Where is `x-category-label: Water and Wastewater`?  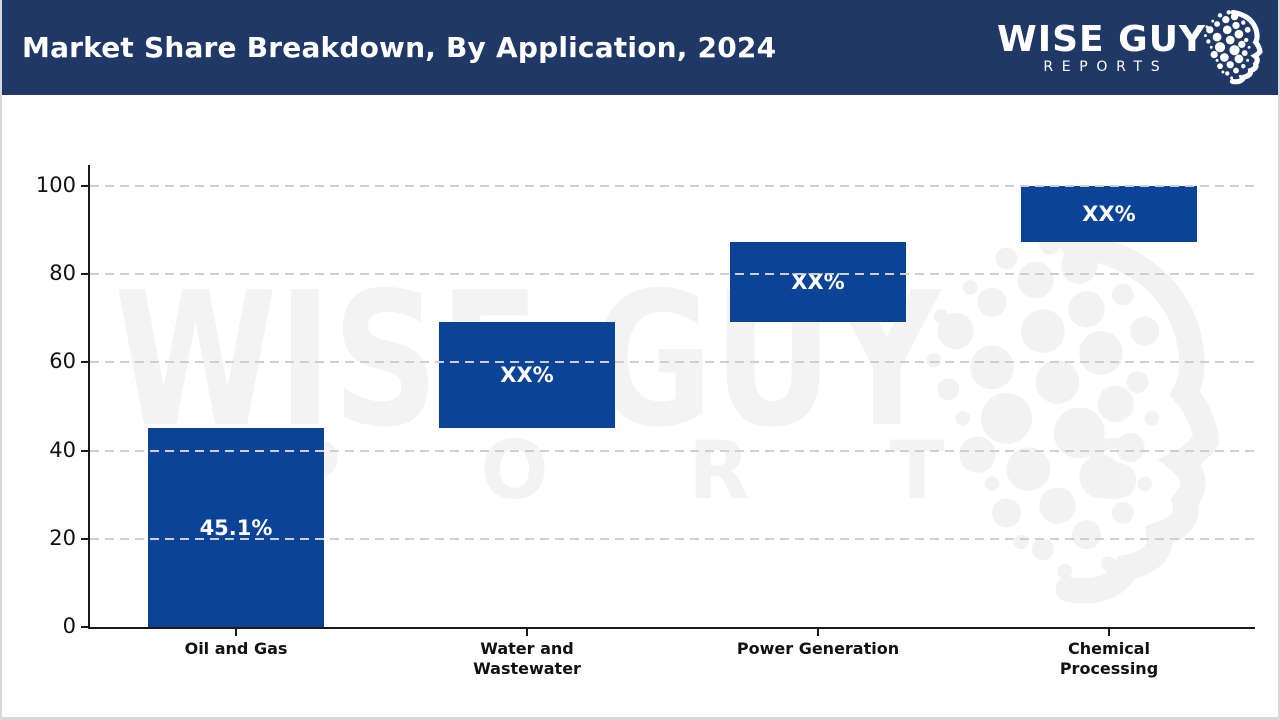
x-category-label: Water and Wastewater is located at coordinates (527, 658).